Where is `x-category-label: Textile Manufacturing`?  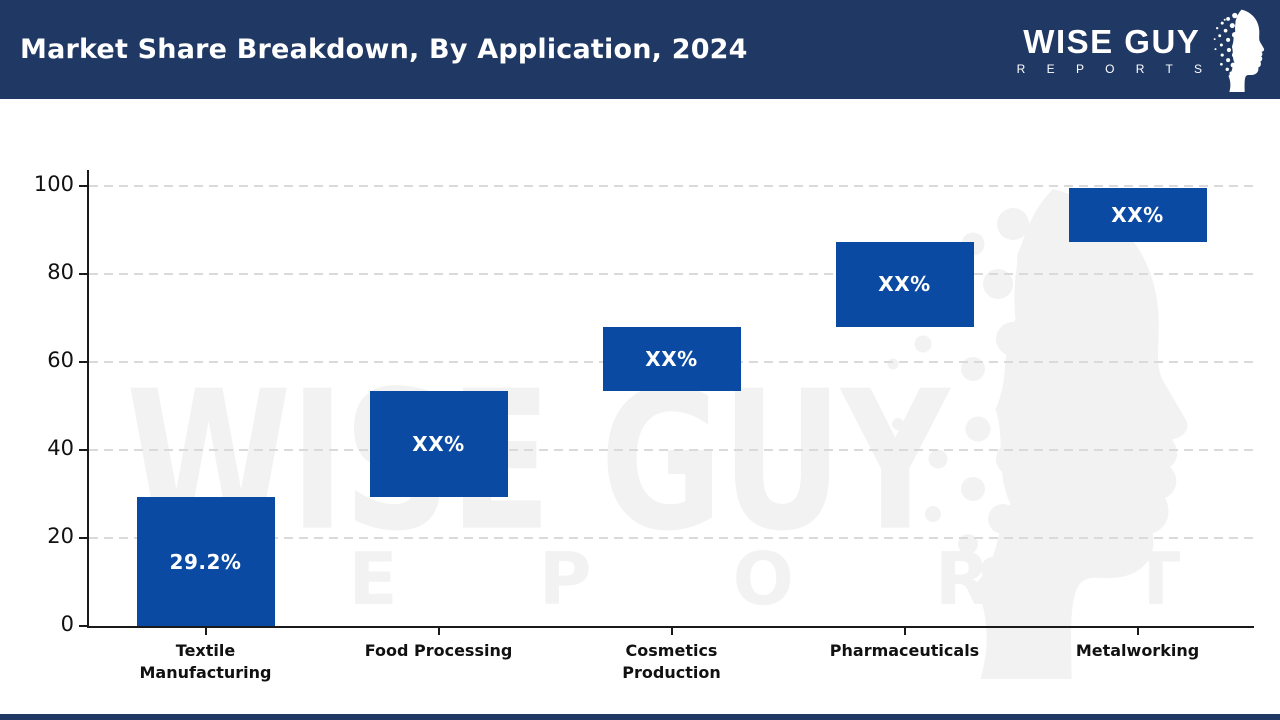 x-category-label: Textile Manufacturing is located at coordinates (205, 661).